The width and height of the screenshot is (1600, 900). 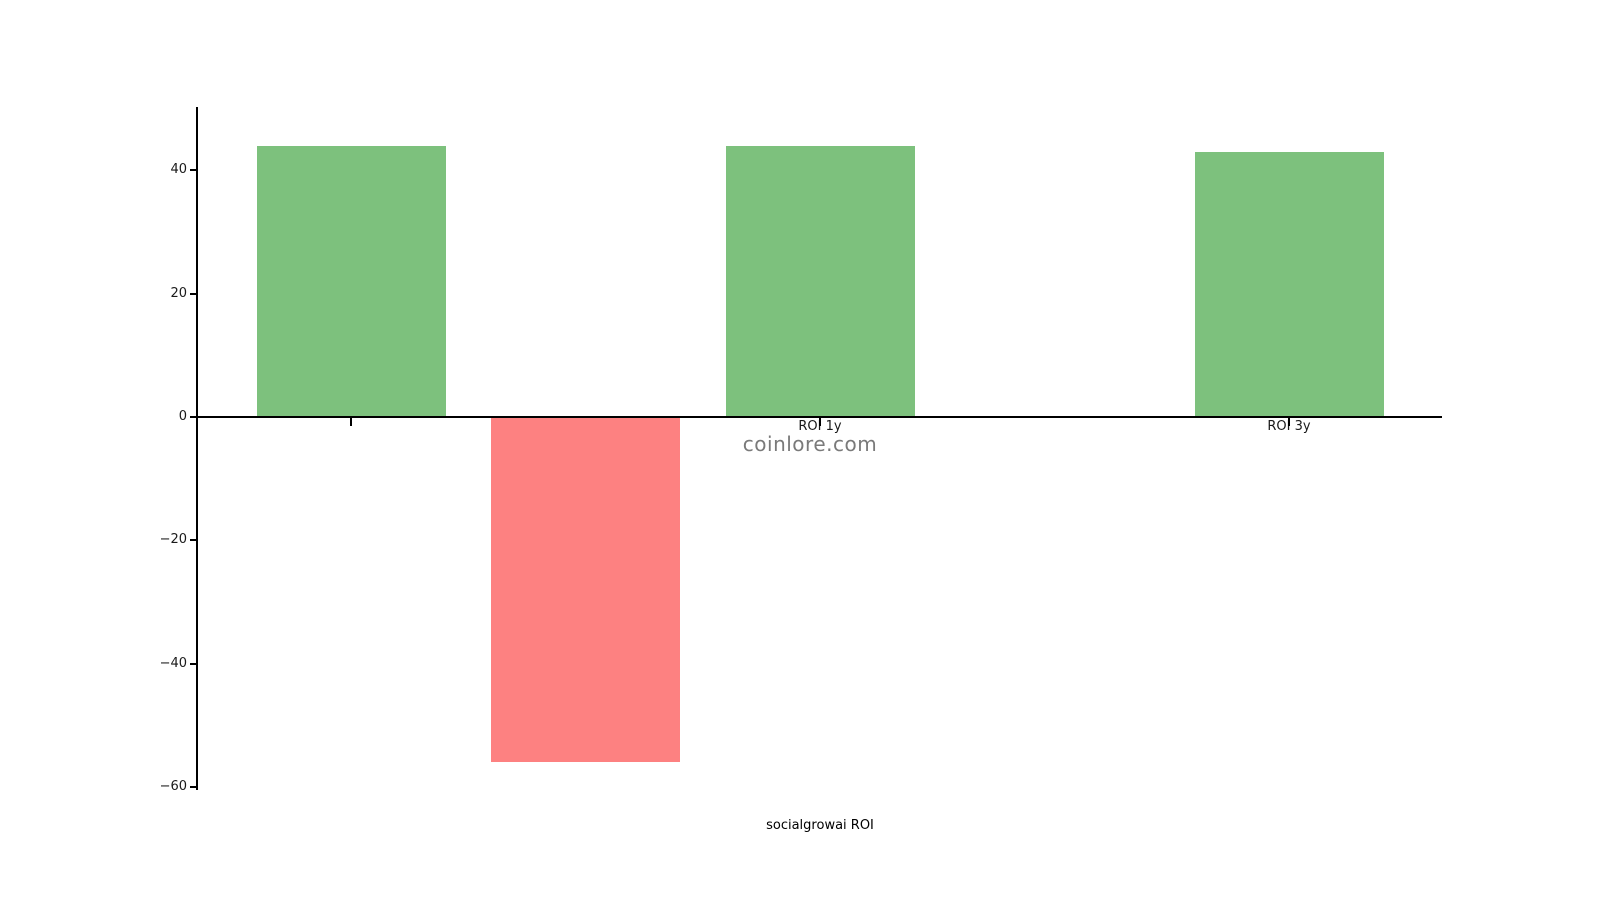 I want to click on chart-title: socialgrowai ROI, so click(x=820, y=825).